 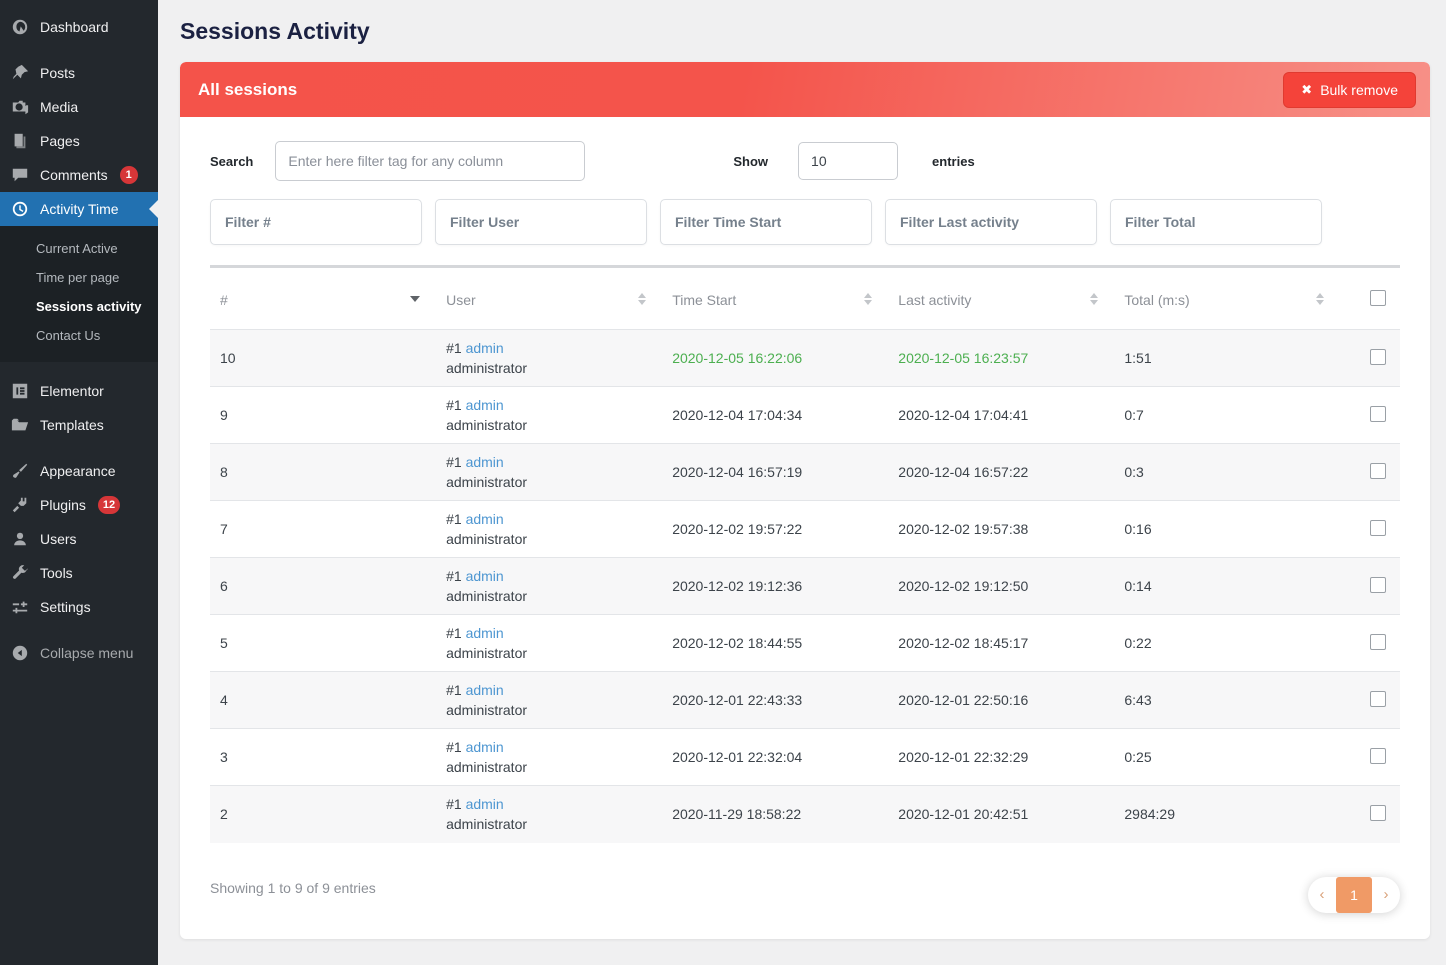 I want to click on last-activity: 2020-12-01 22:50:16, so click(x=963, y=700).